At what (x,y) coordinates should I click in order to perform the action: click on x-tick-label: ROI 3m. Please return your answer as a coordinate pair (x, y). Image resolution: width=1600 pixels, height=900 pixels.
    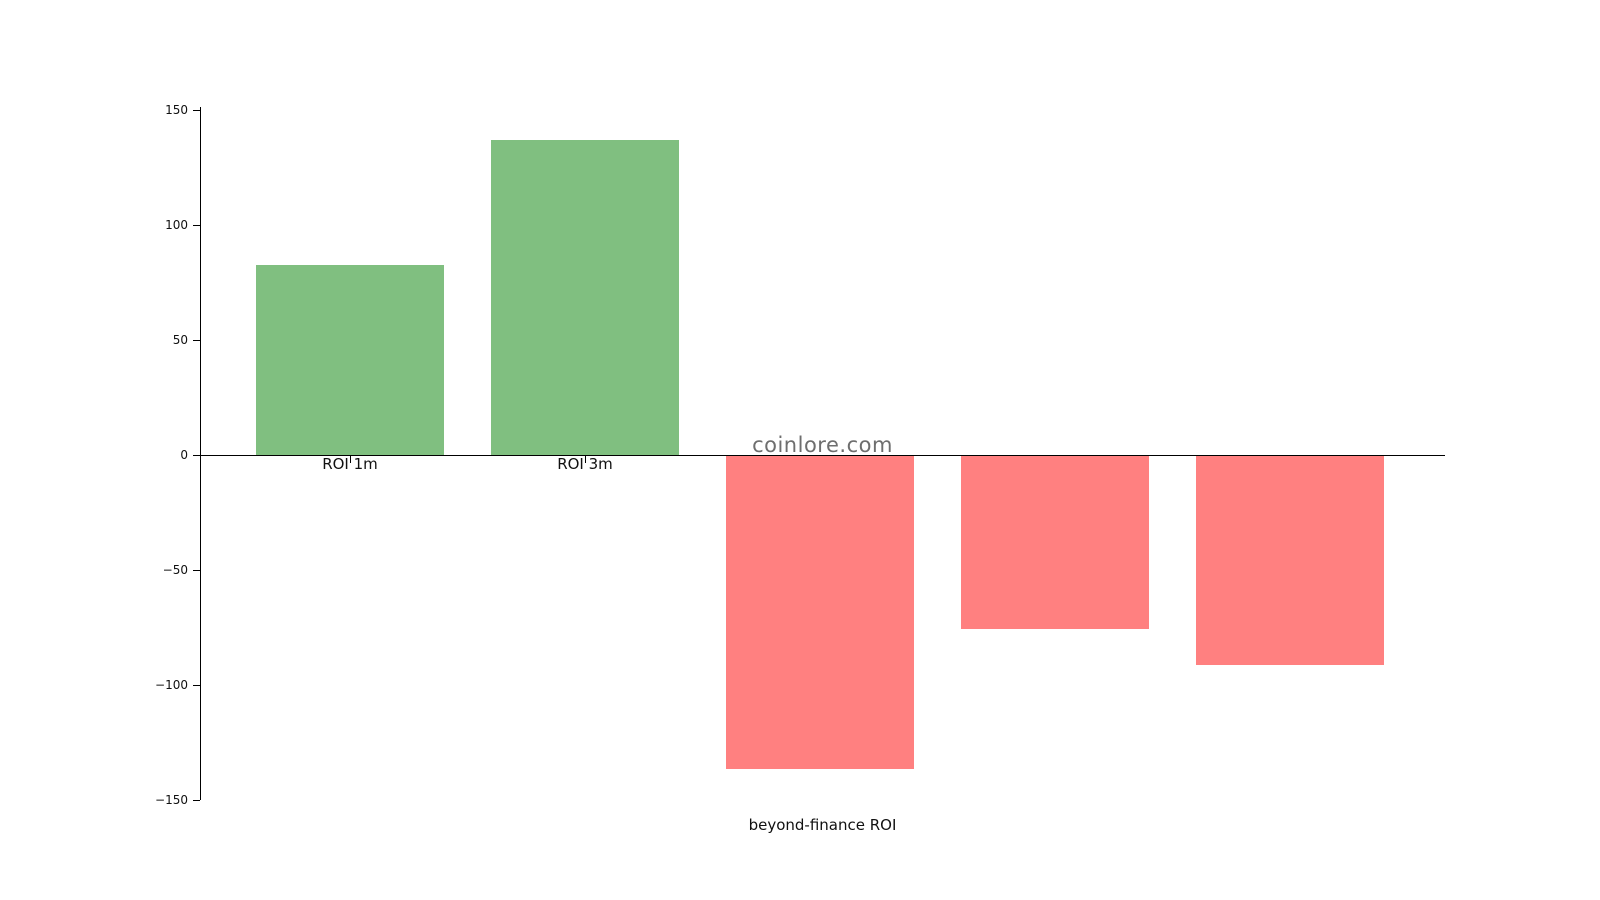
    Looking at the image, I should click on (585, 464).